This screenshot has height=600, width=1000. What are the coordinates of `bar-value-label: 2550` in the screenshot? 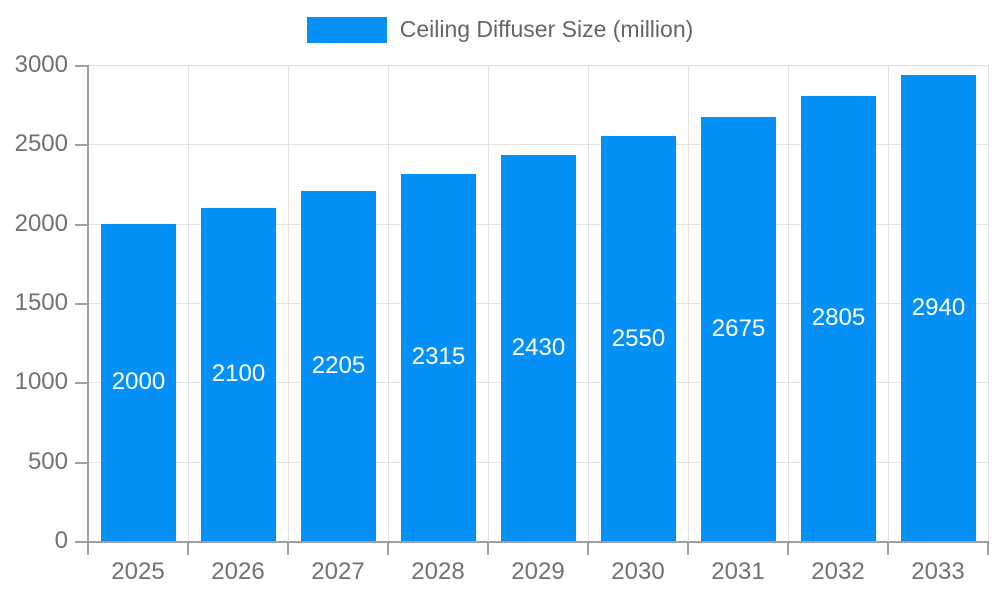 It's located at (638, 338).